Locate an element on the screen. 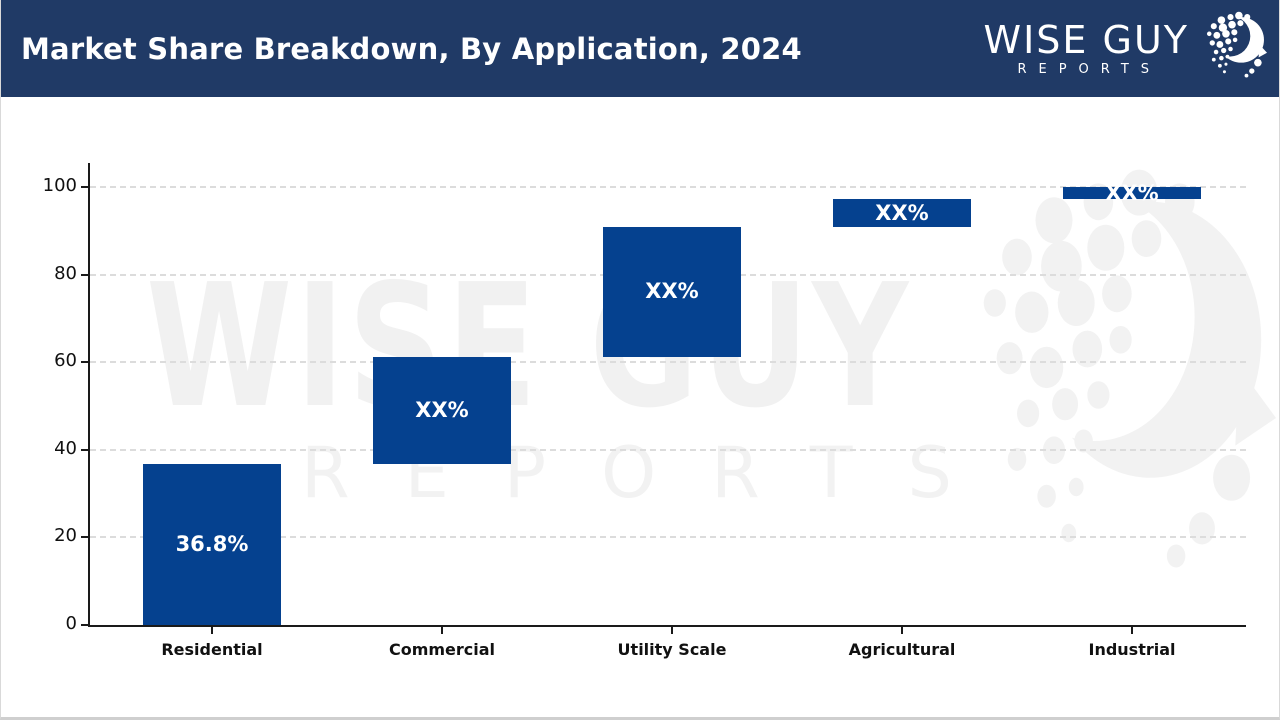  y-axis-tick-label: 80 is located at coordinates (65, 273).